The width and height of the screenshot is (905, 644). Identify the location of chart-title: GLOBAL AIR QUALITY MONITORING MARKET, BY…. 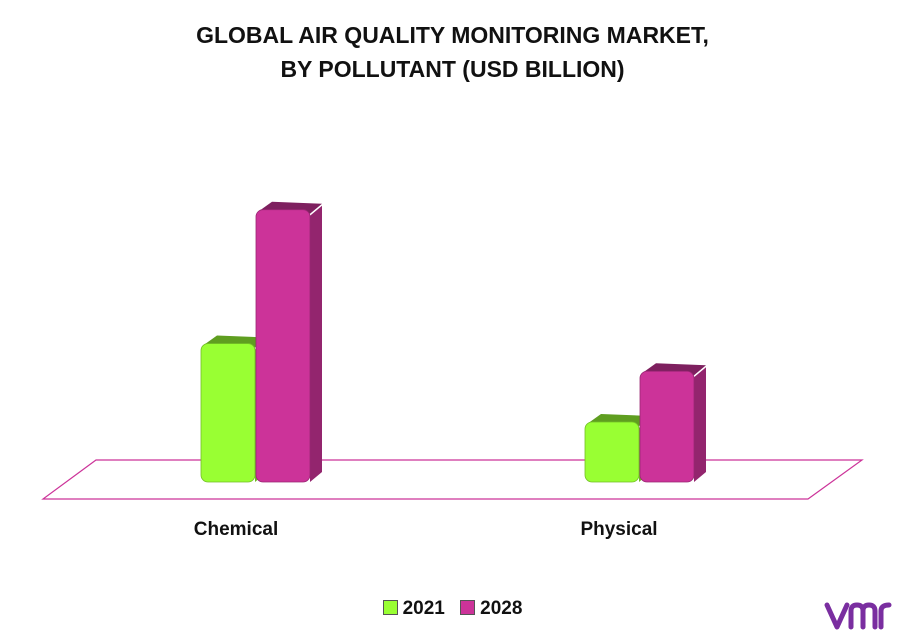
(452, 52).